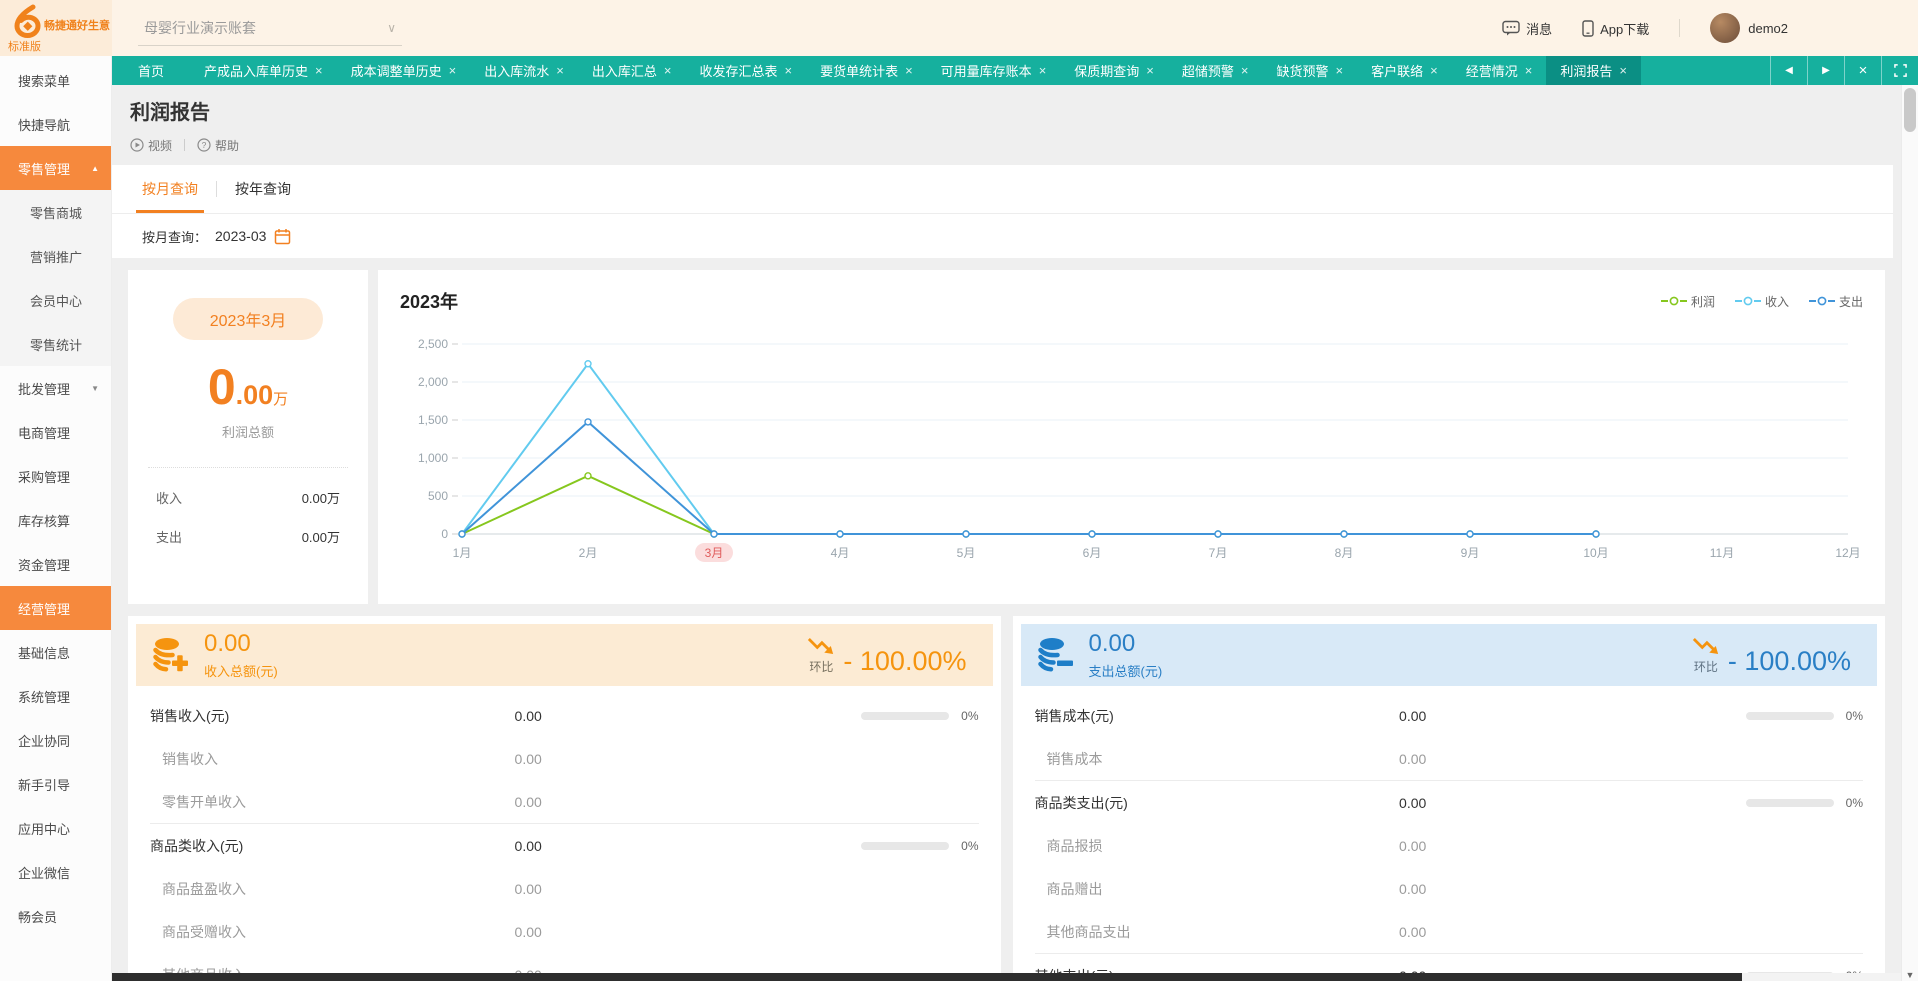  Describe the element at coordinates (1310, 70) in the screenshot. I see `tab-10: 缺货预警 ×` at that location.